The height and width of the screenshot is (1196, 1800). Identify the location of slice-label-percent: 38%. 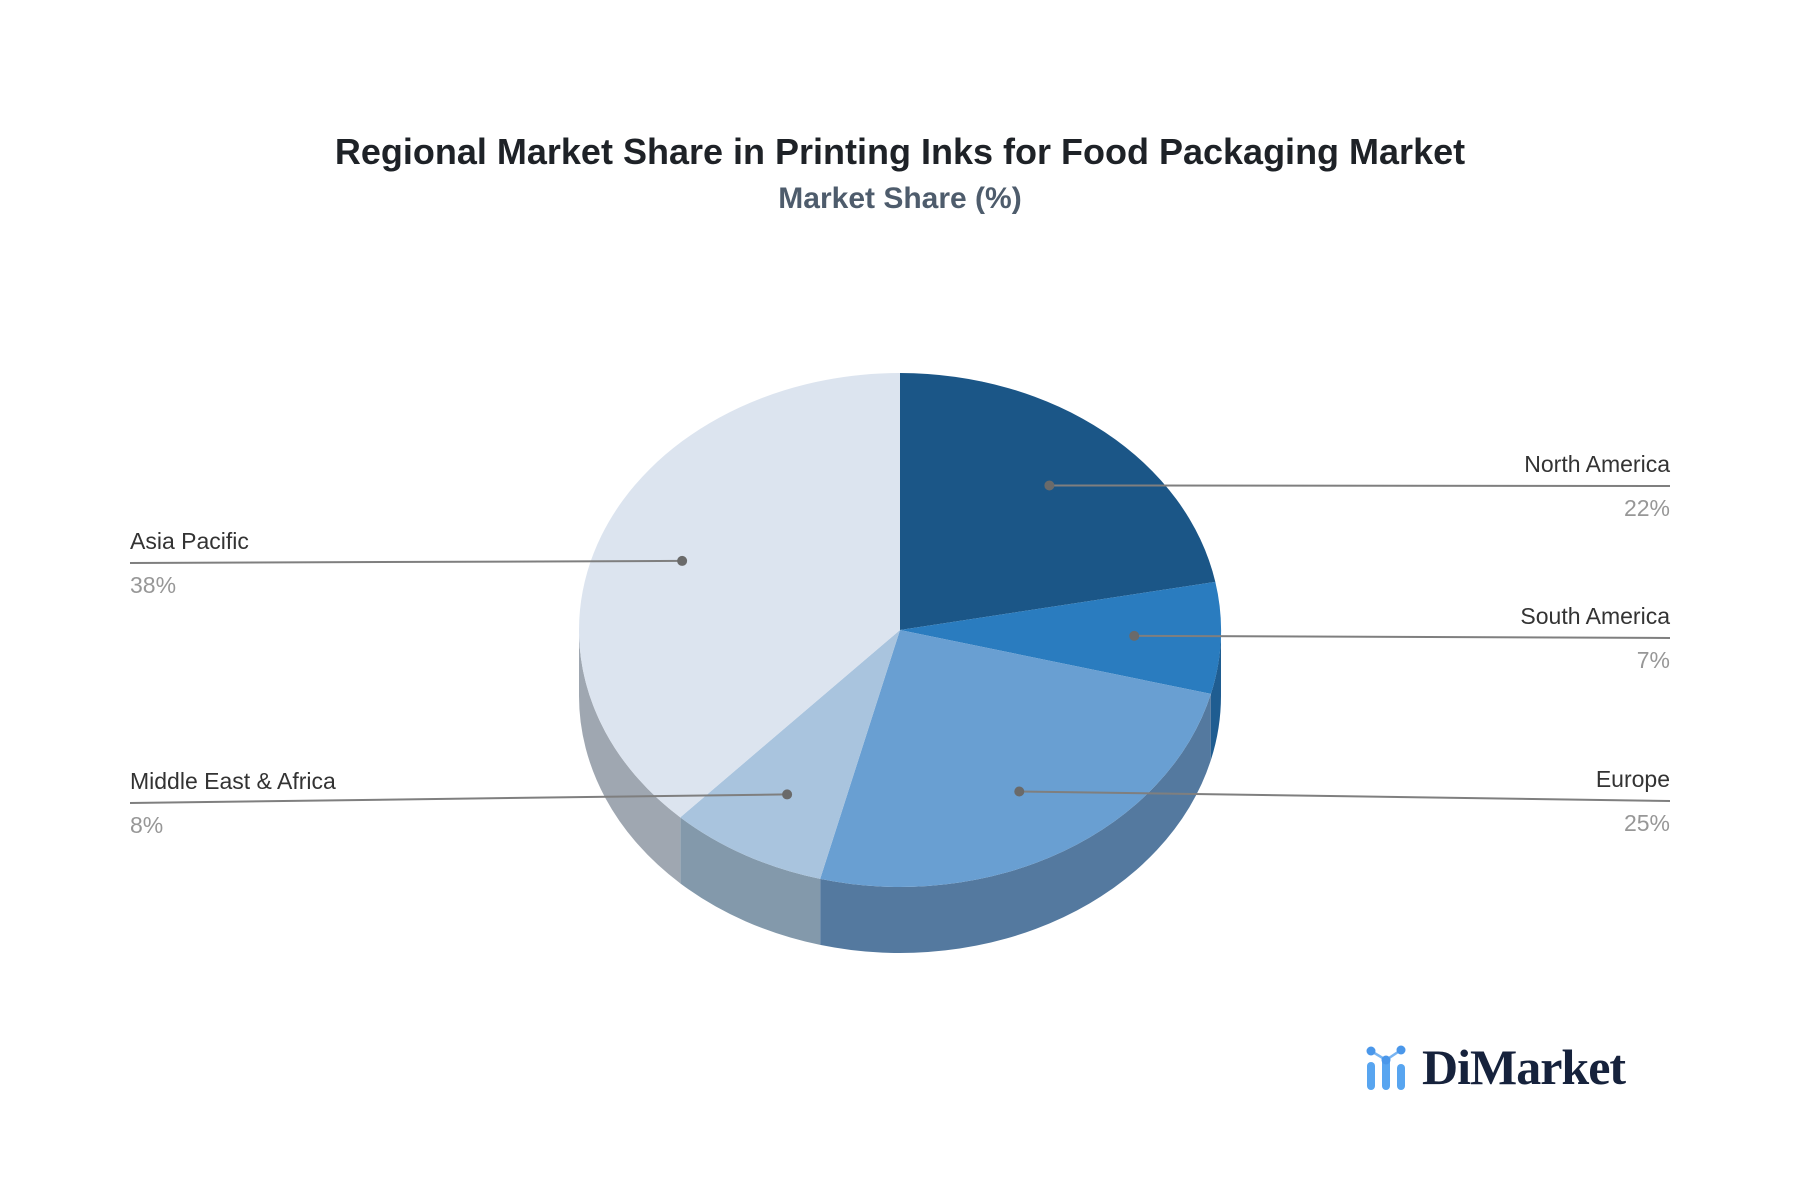
(153, 585).